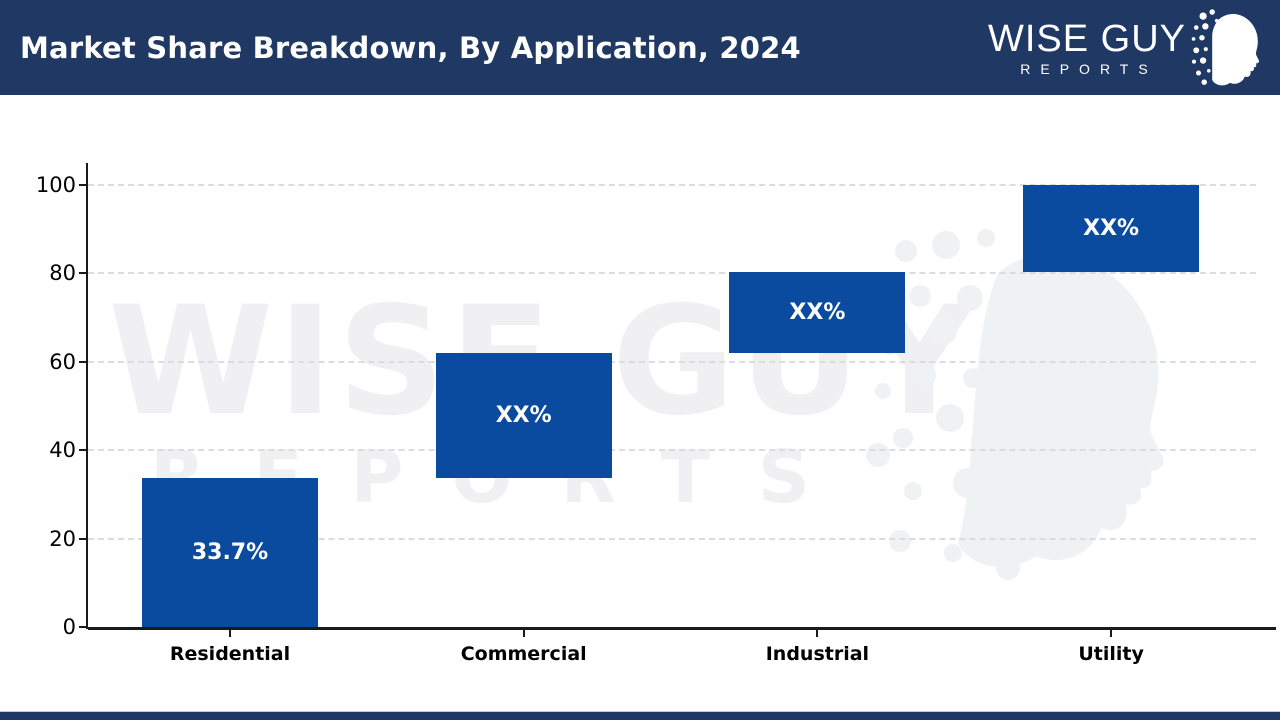  What do you see at coordinates (523, 654) in the screenshot?
I see `x-category-label: Commercial` at bounding box center [523, 654].